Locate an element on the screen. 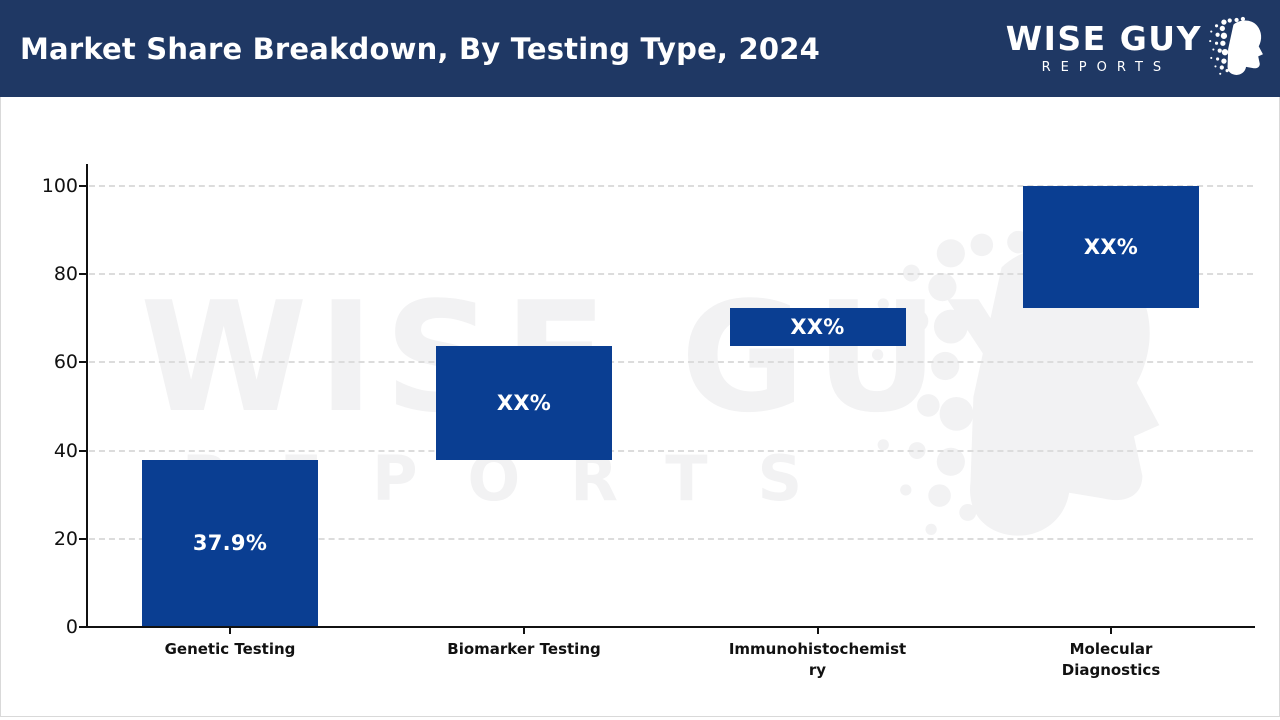 Image resolution: width=1280 pixels, height=720 pixels. logo-face-icon is located at coordinates (1236, 45).